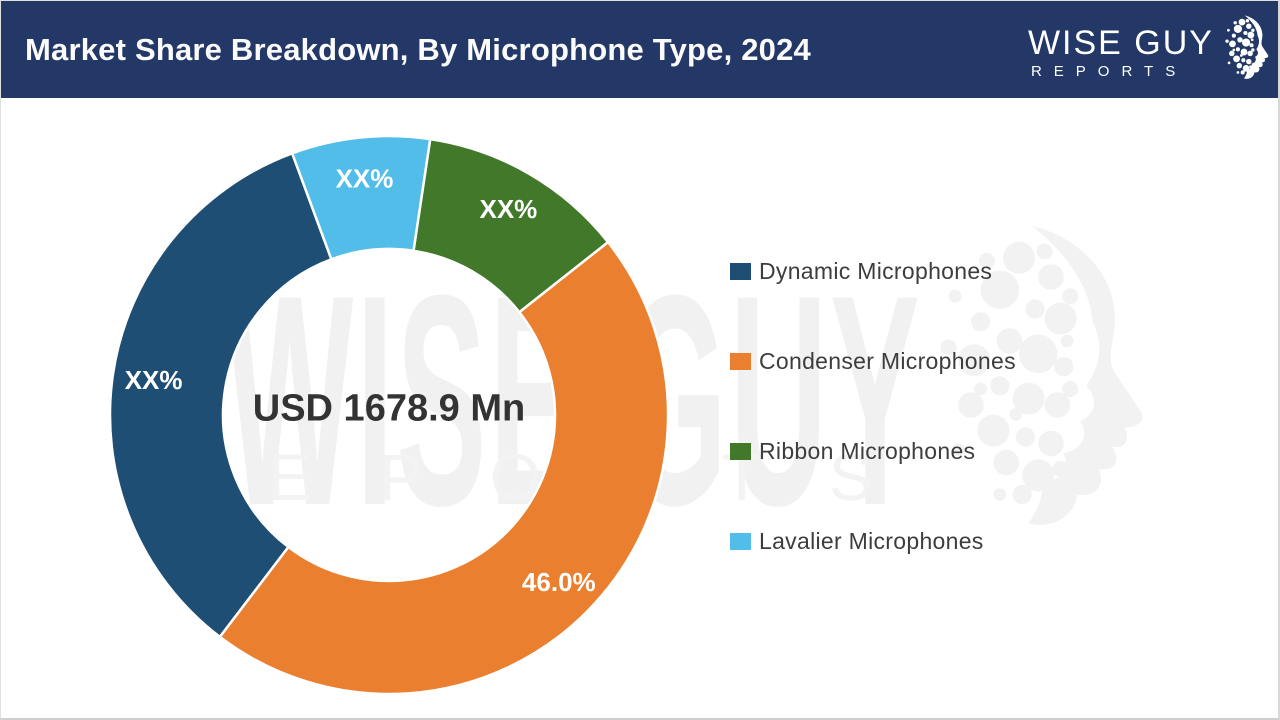 This screenshot has width=1280, height=720. What do you see at coordinates (154, 380) in the screenshot?
I see `slice-label-dynamic: XX%` at bounding box center [154, 380].